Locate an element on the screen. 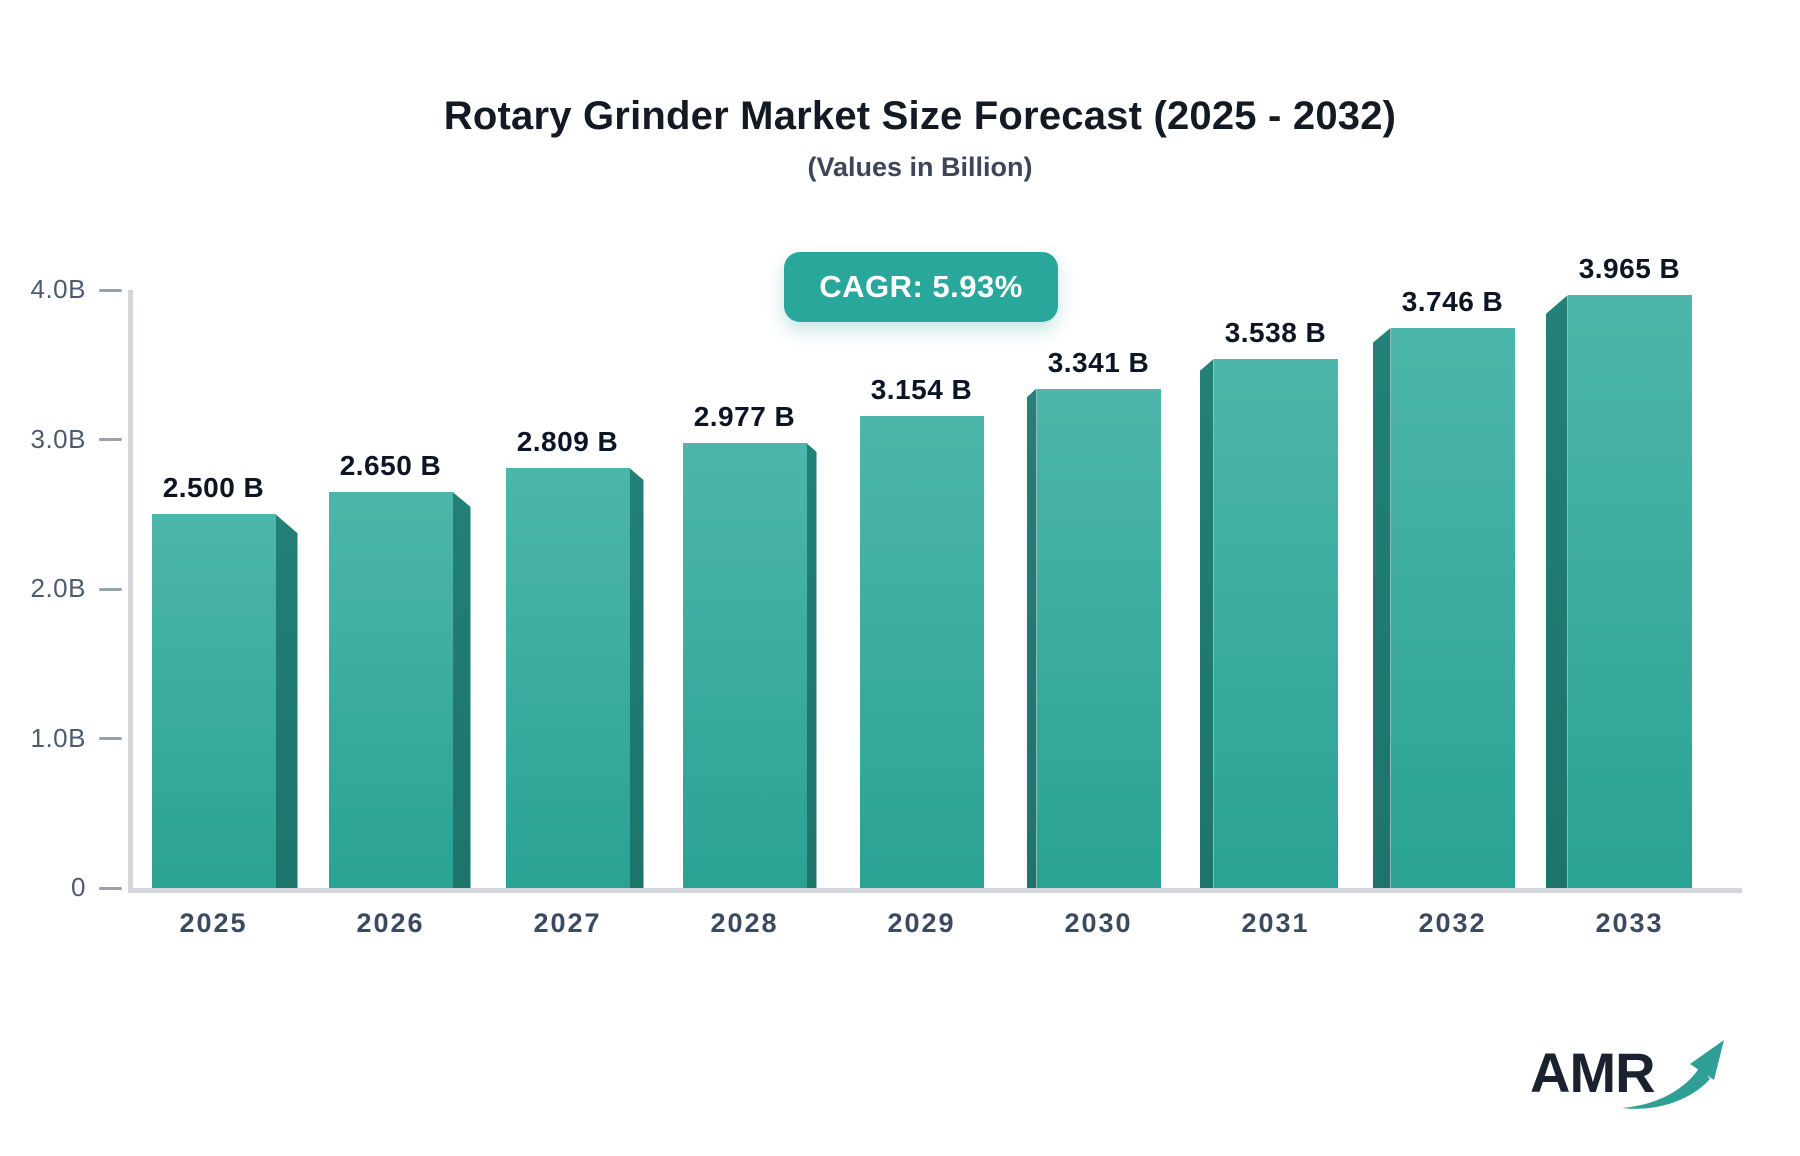 This screenshot has height=1156, width=1800. bar-2026 is located at coordinates (390, 689).